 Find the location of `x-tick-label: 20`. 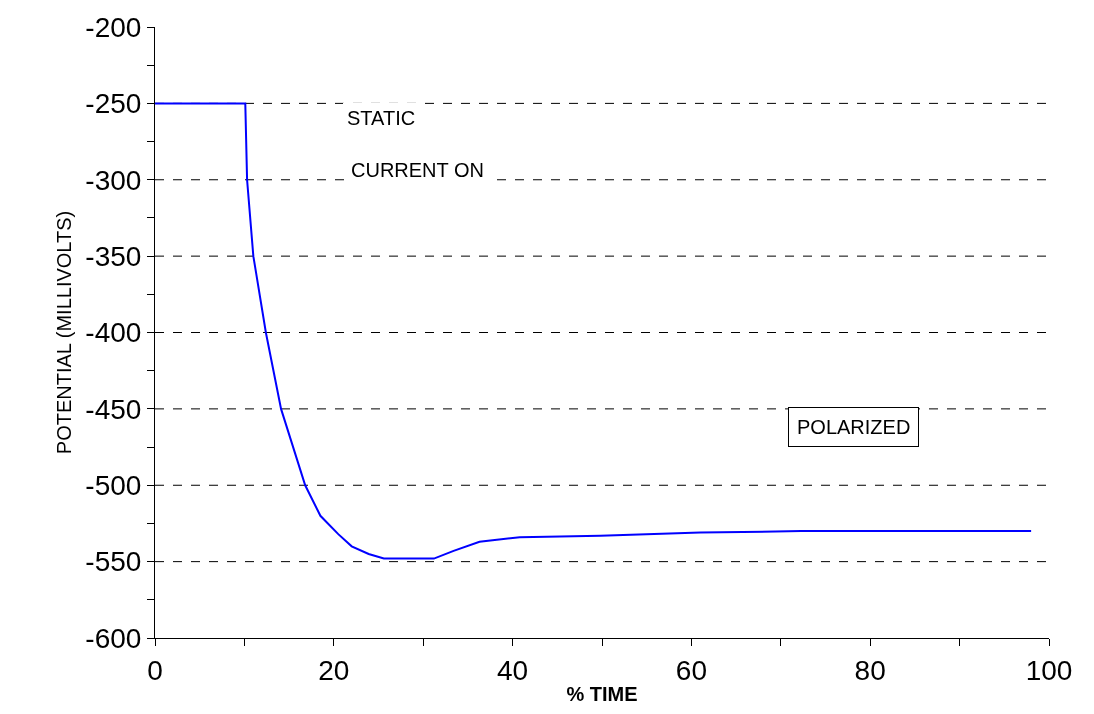

x-tick-label: 20 is located at coordinates (334, 670).